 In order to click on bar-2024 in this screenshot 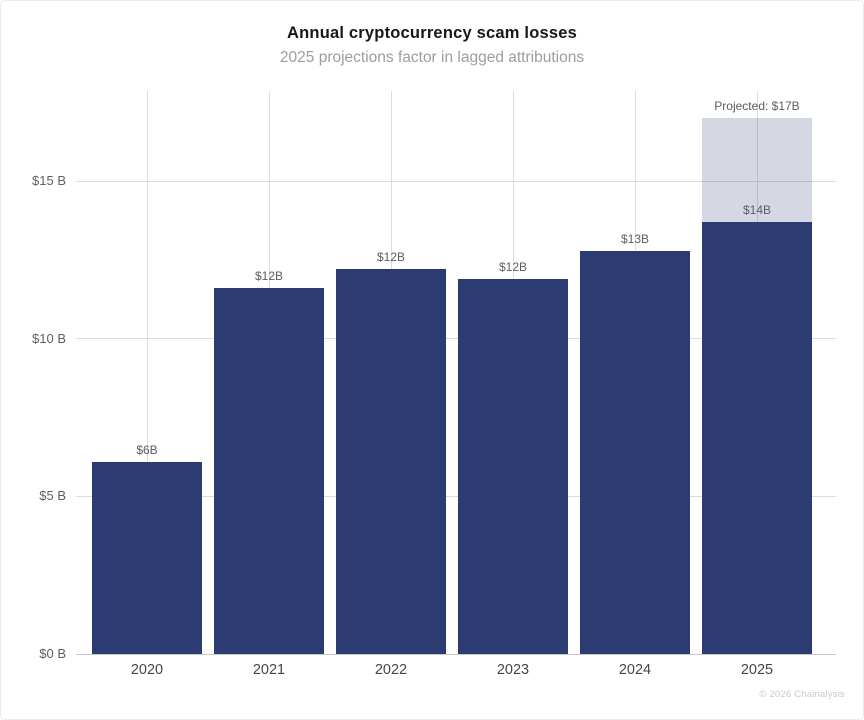, I will do `click(635, 452)`.